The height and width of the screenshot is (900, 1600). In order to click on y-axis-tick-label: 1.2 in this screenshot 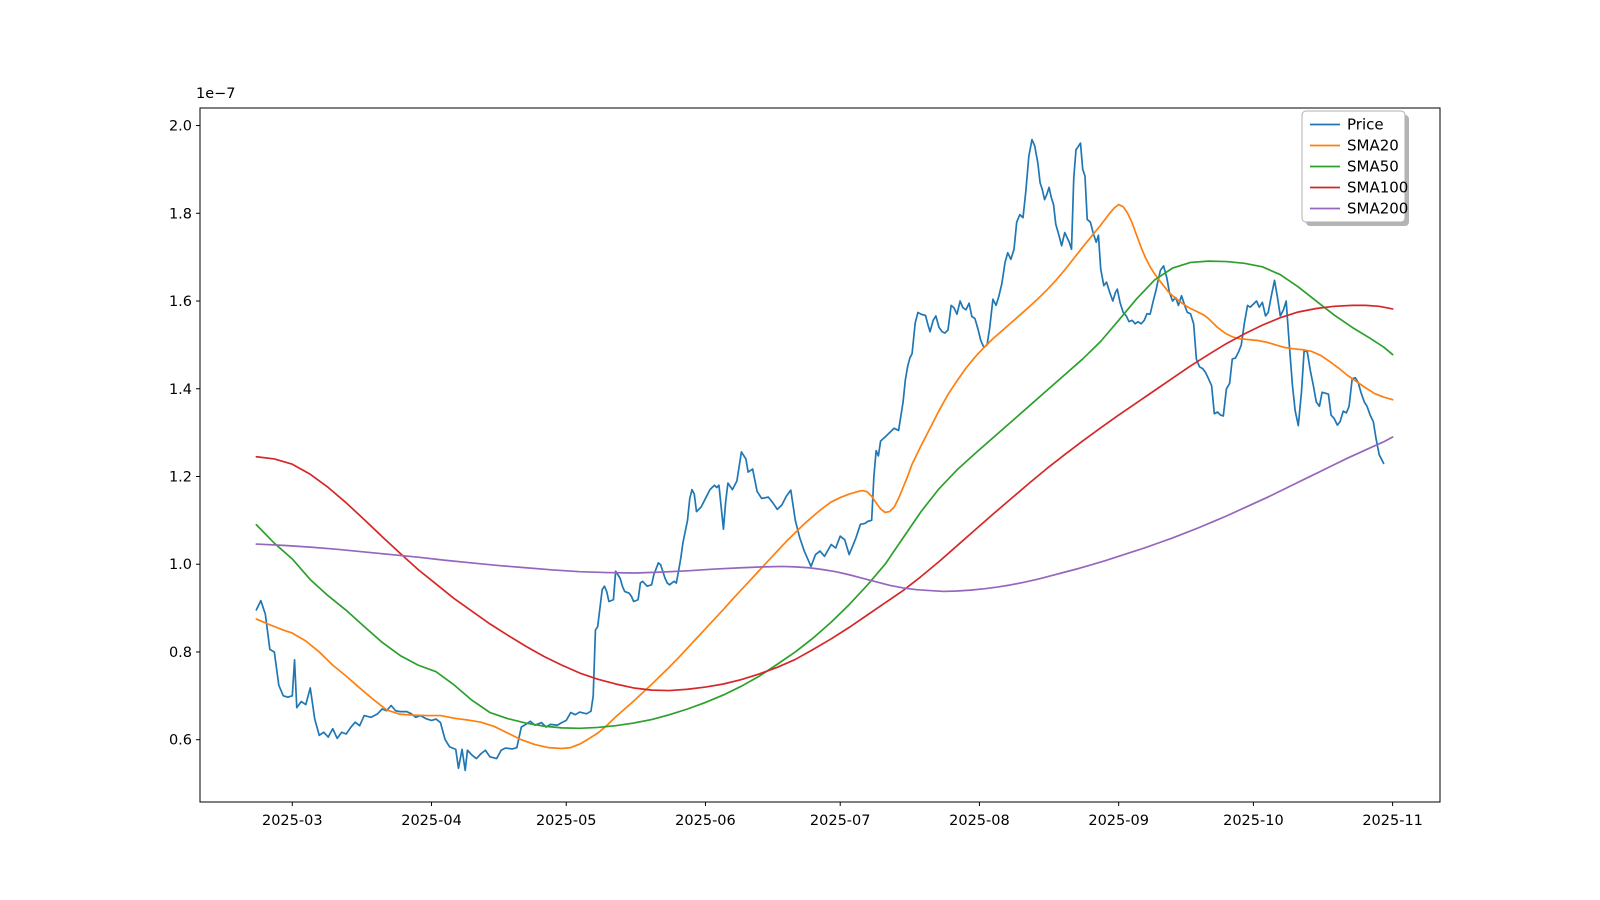, I will do `click(180, 477)`.